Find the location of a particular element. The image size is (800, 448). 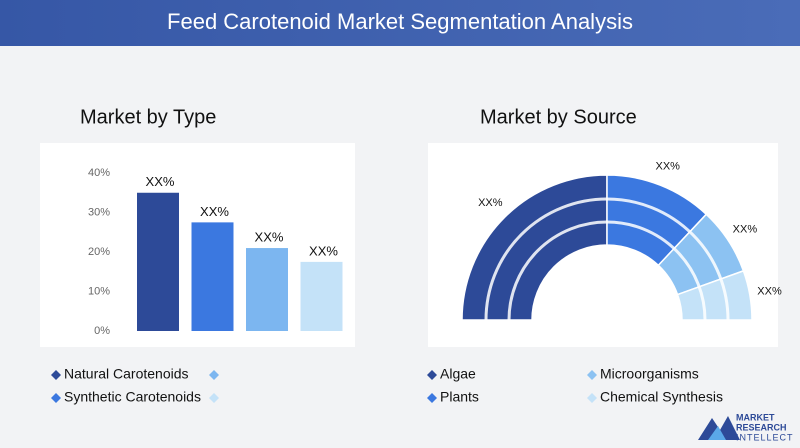

header-band is located at coordinates (400, 23).